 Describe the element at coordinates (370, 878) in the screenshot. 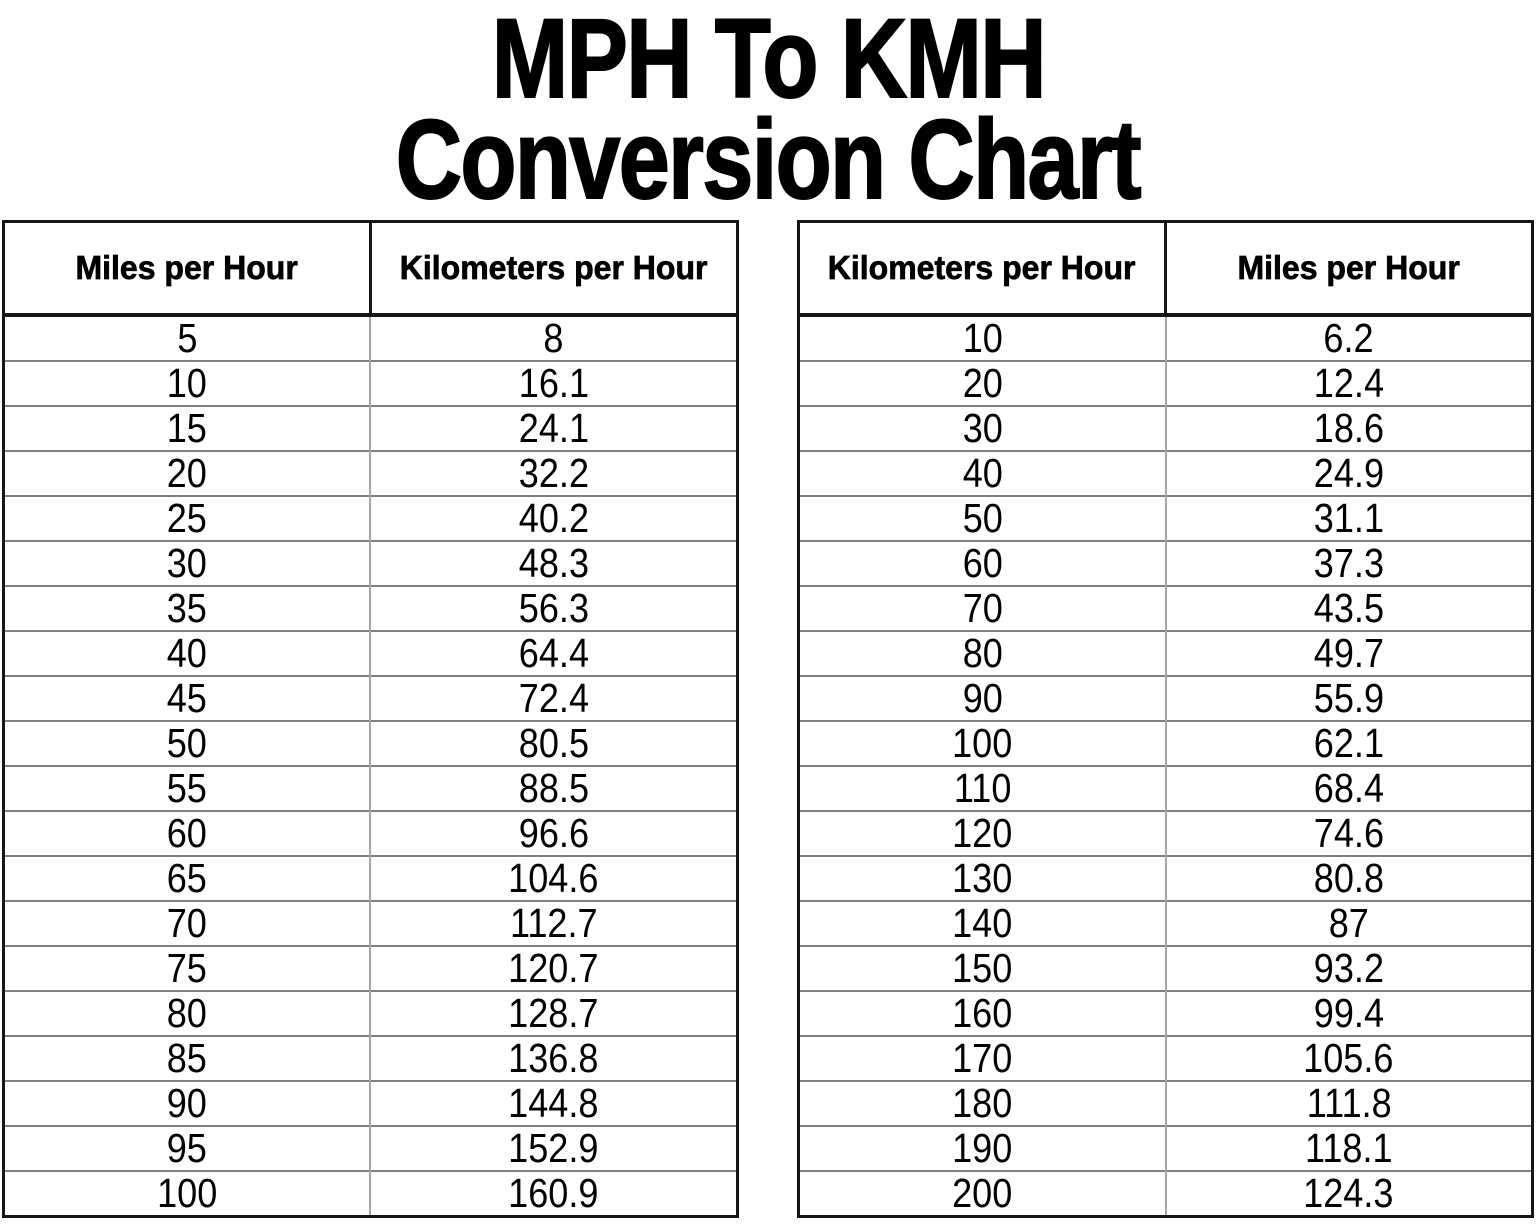

I see `table-row: 65 104.6` at that location.